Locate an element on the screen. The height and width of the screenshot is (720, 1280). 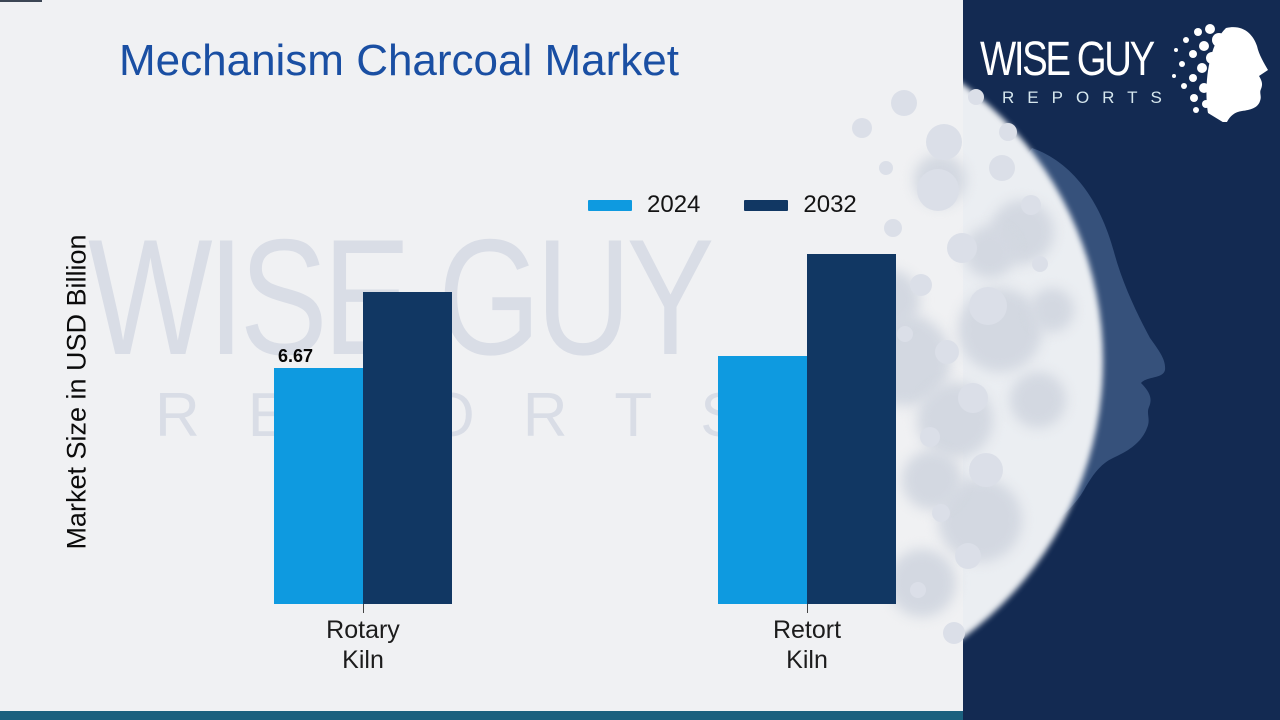
bar-retort-kiln-2032 is located at coordinates (851, 429).